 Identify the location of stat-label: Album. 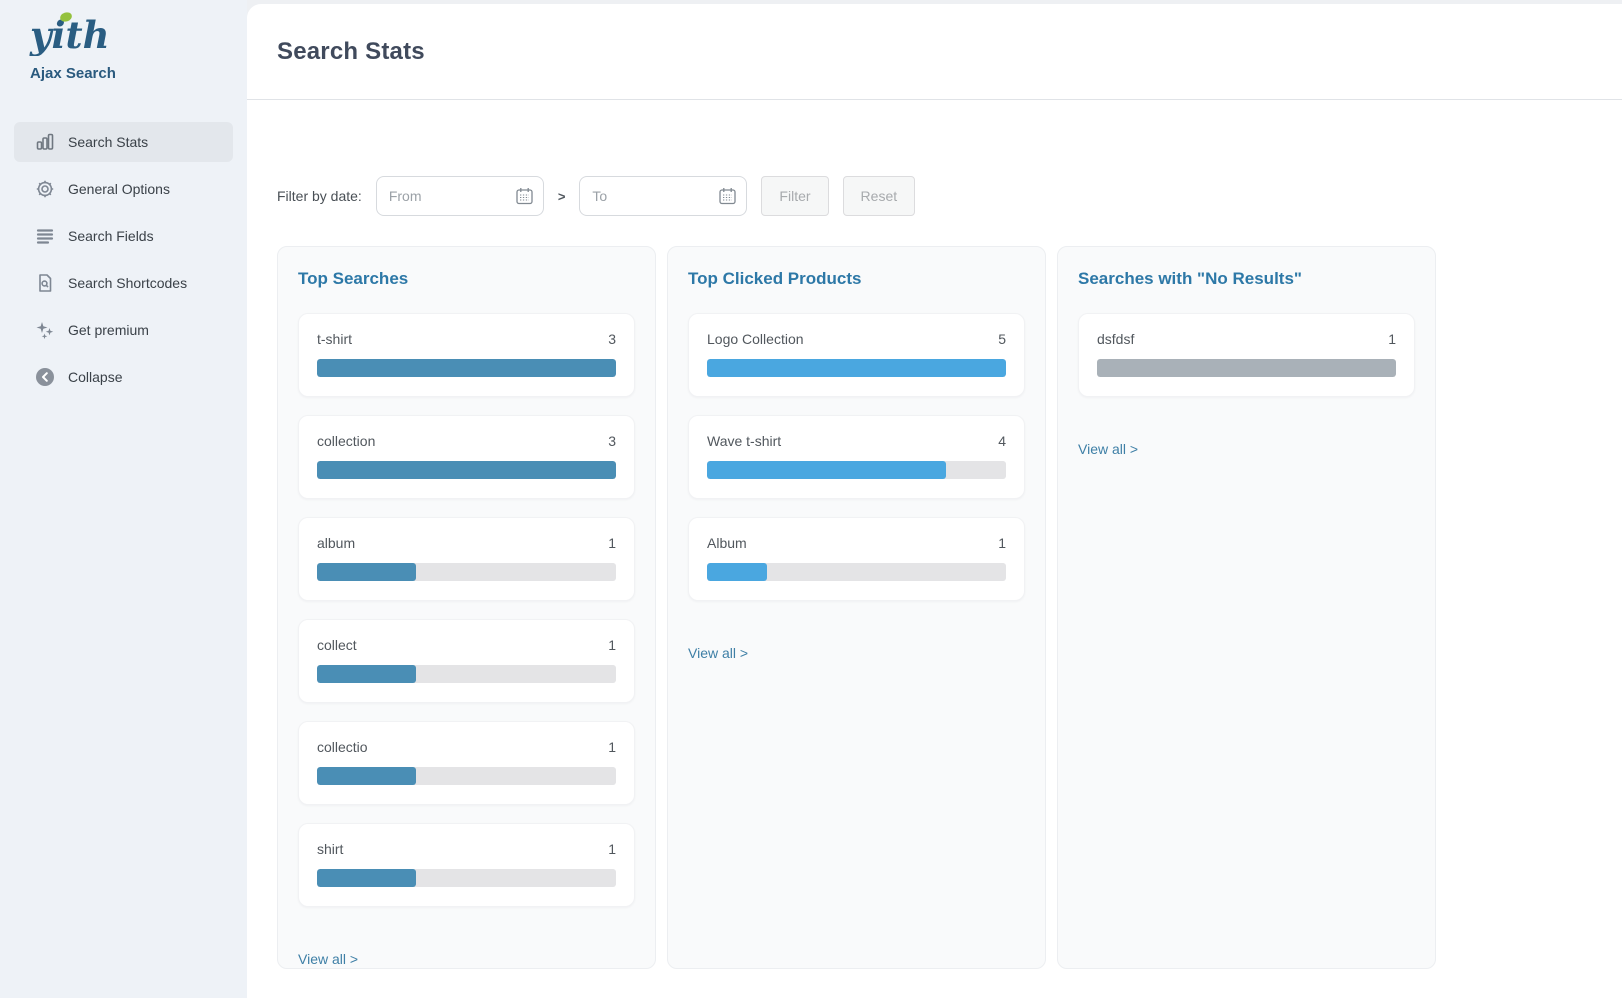
(727, 543).